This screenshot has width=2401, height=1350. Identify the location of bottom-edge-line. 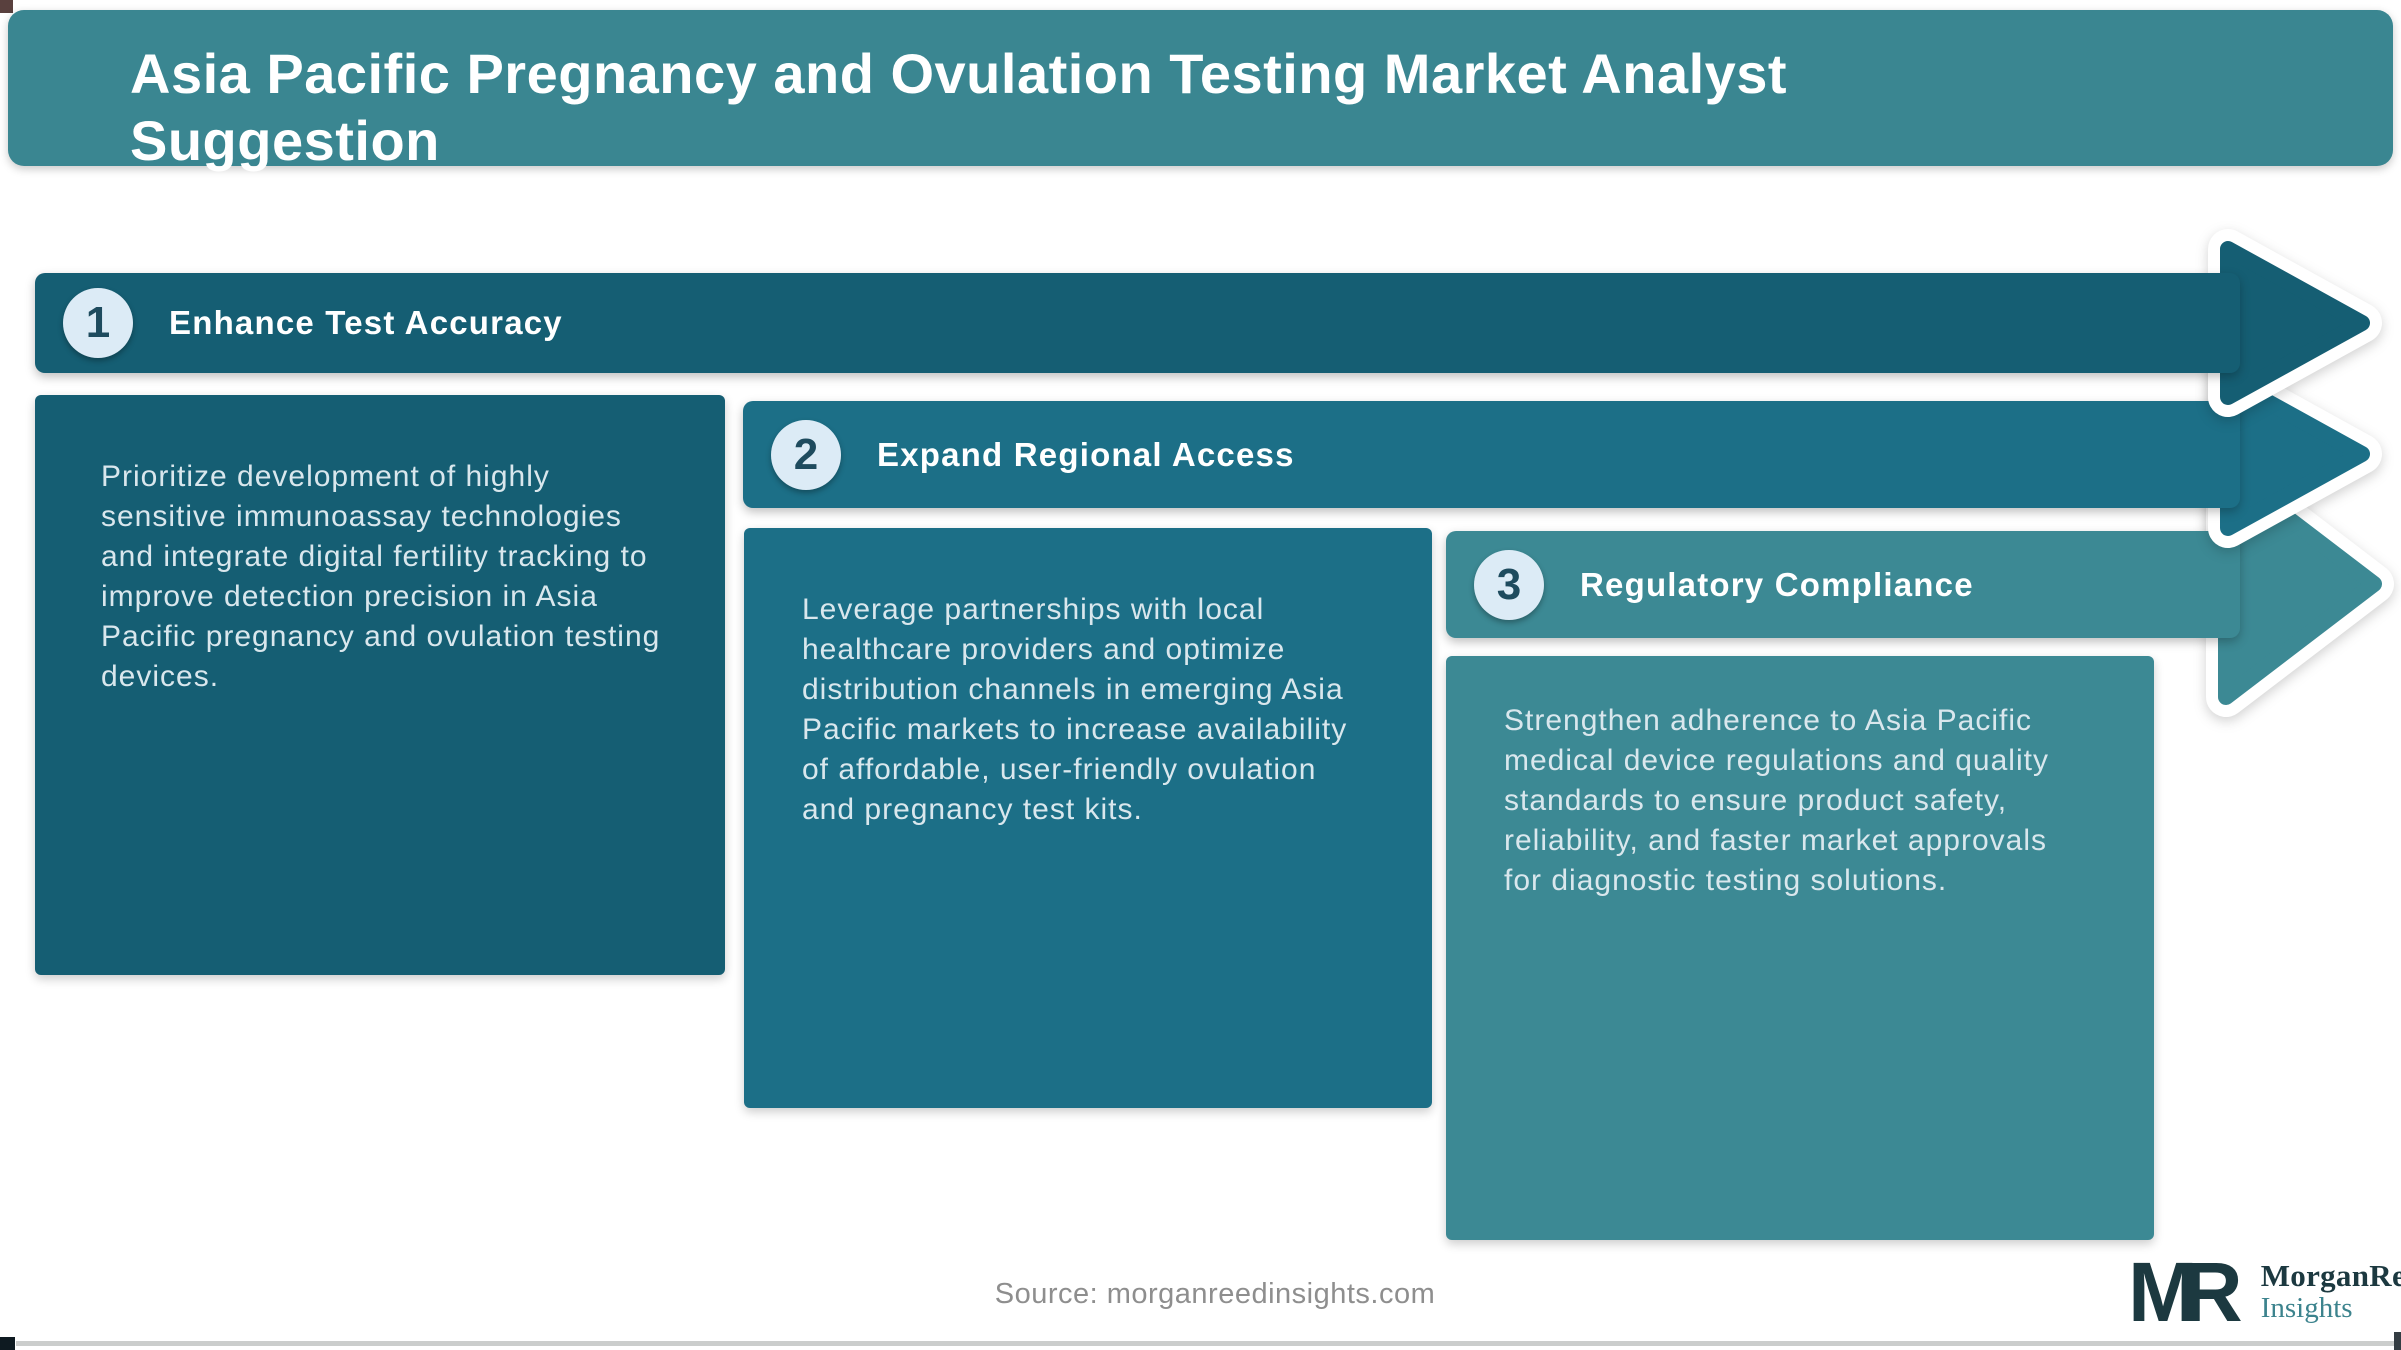
(1208, 1343).